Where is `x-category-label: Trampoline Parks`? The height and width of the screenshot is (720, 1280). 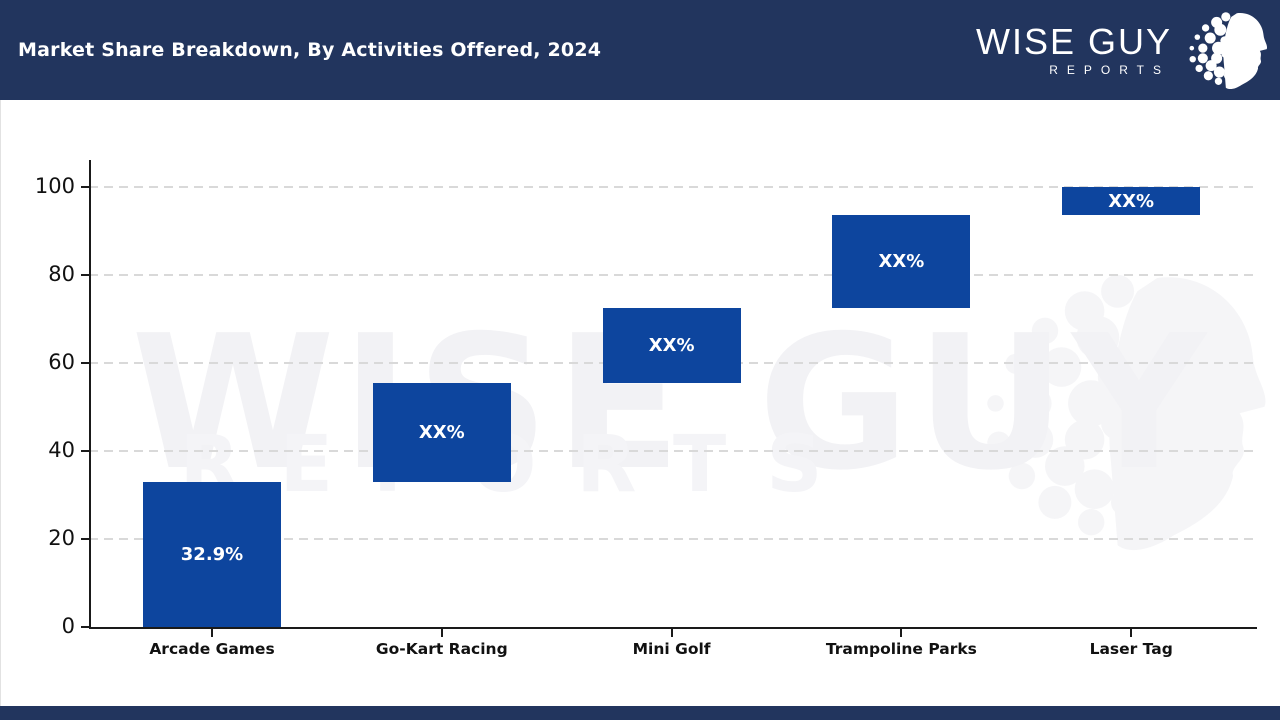
x-category-label: Trampoline Parks is located at coordinates (901, 649).